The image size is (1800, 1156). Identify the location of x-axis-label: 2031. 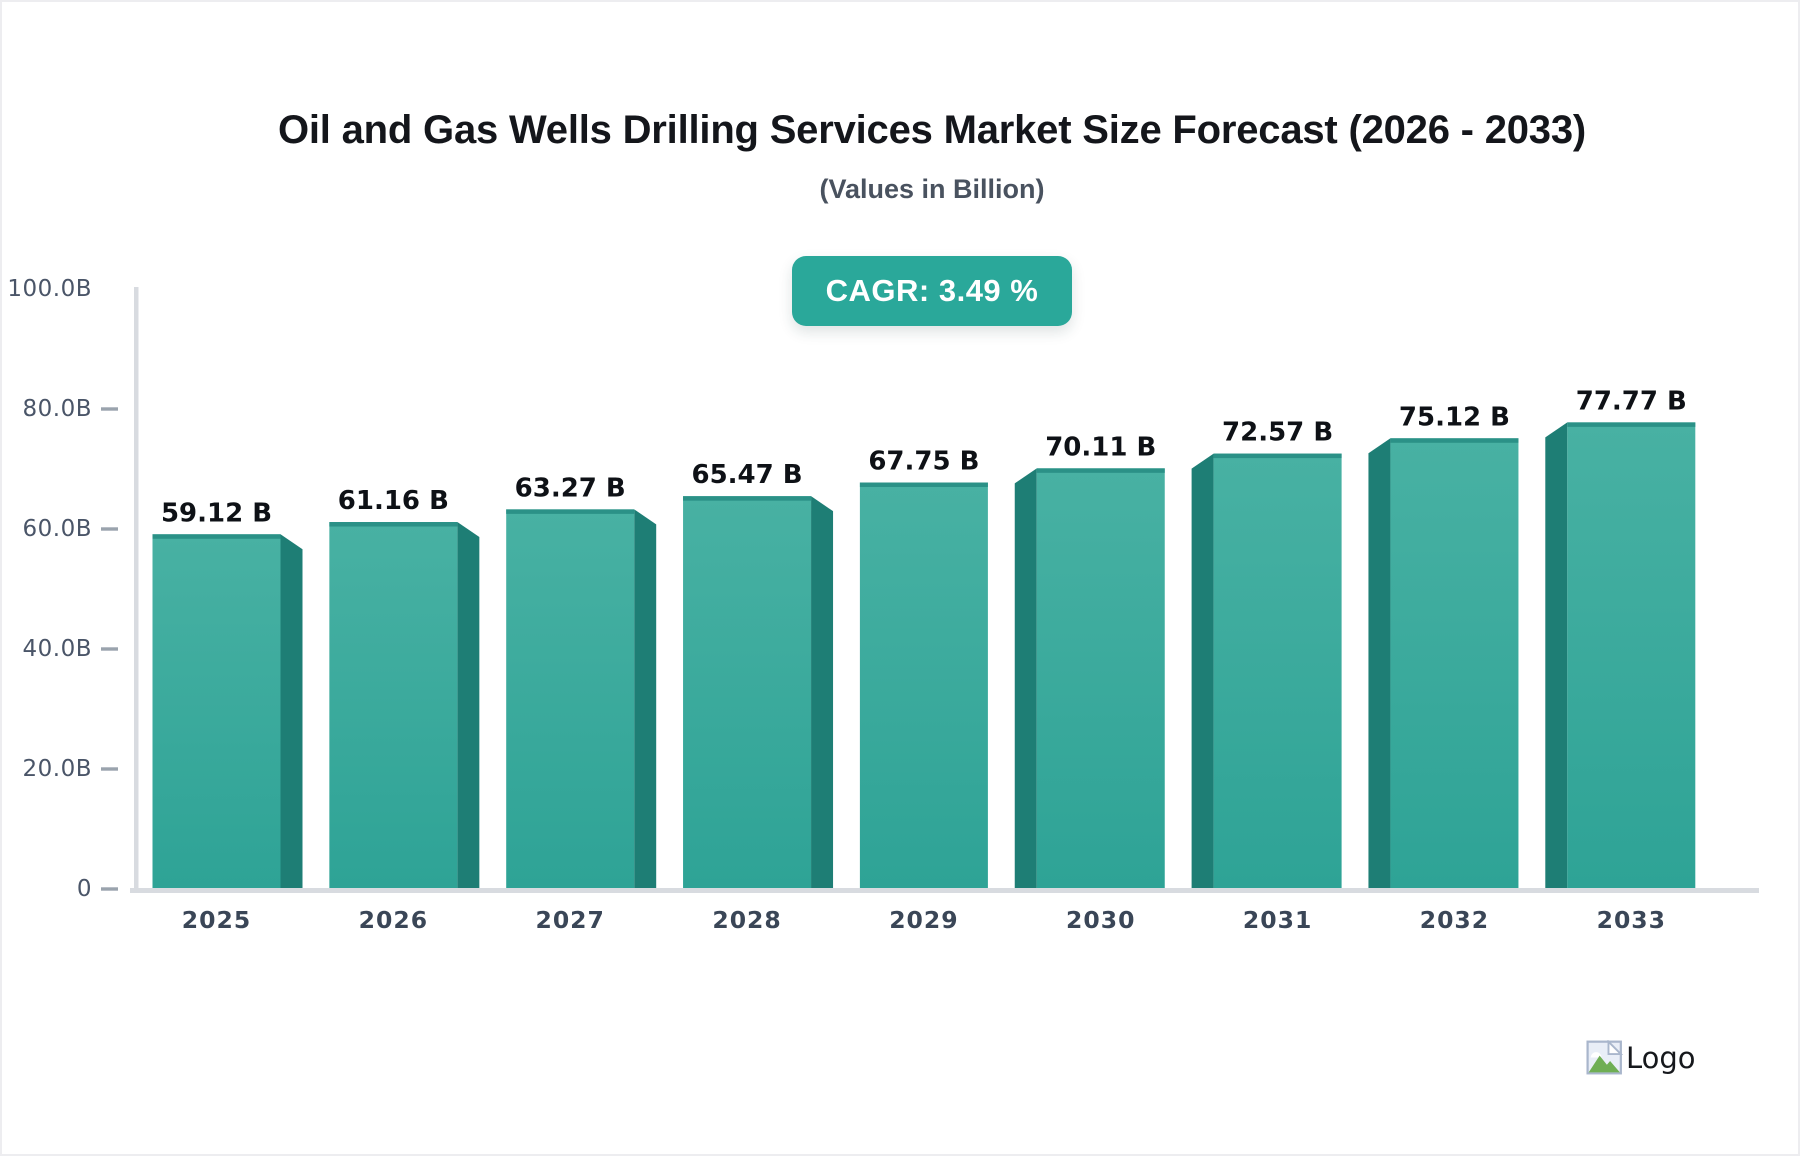
(1277, 920).